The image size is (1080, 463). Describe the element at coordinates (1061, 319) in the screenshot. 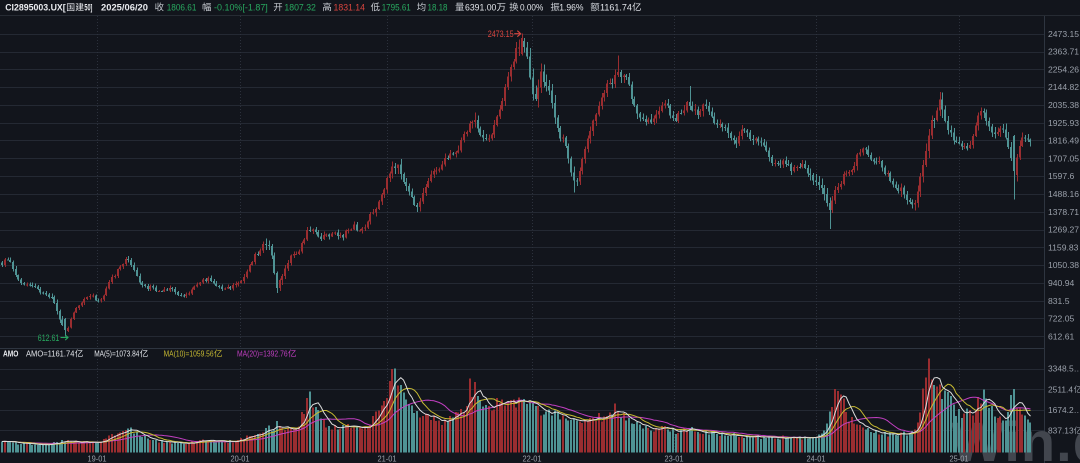

I see `svg-text: 722.05` at that location.